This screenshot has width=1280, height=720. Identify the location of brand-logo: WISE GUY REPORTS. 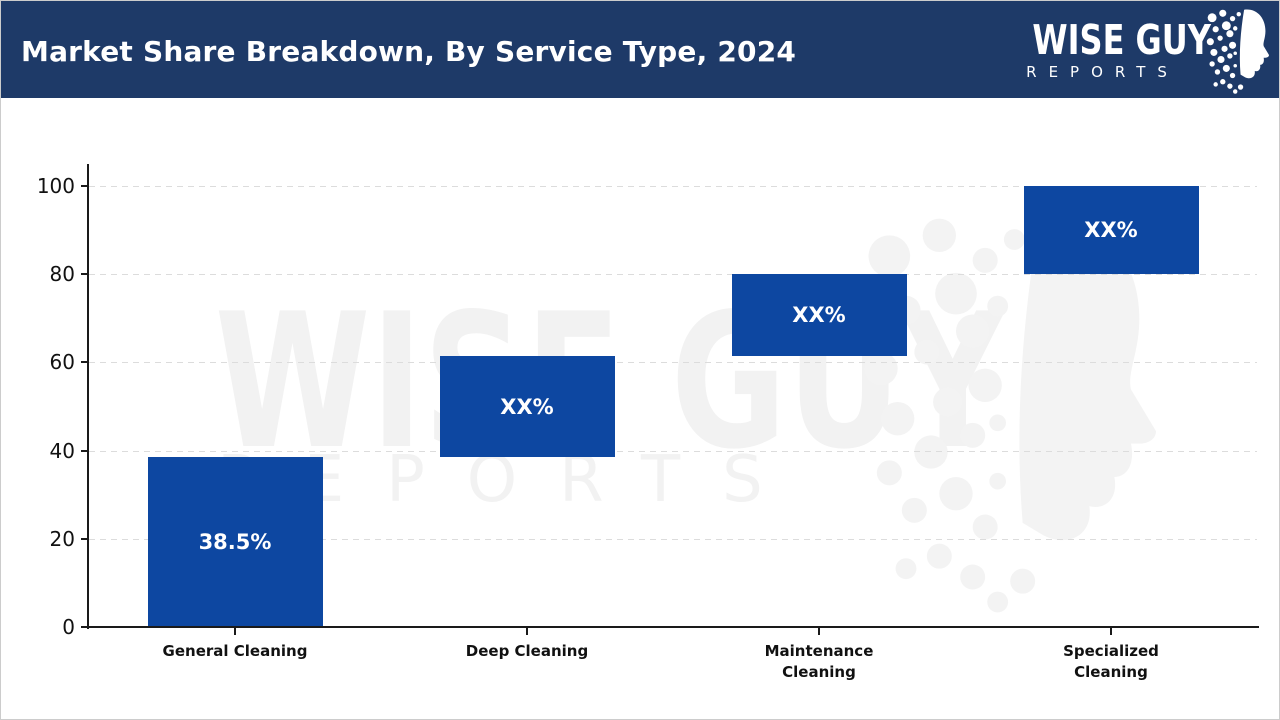
(1125, 49).